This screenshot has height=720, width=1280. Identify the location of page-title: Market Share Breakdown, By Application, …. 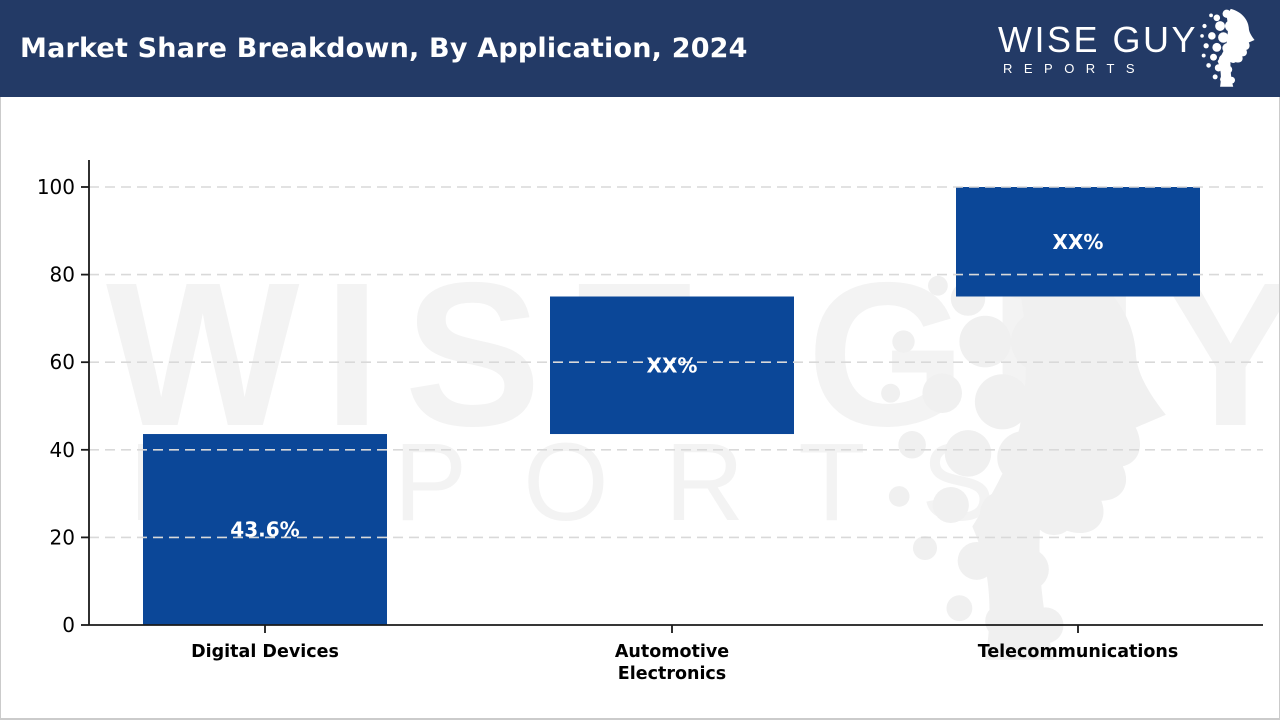
(384, 48).